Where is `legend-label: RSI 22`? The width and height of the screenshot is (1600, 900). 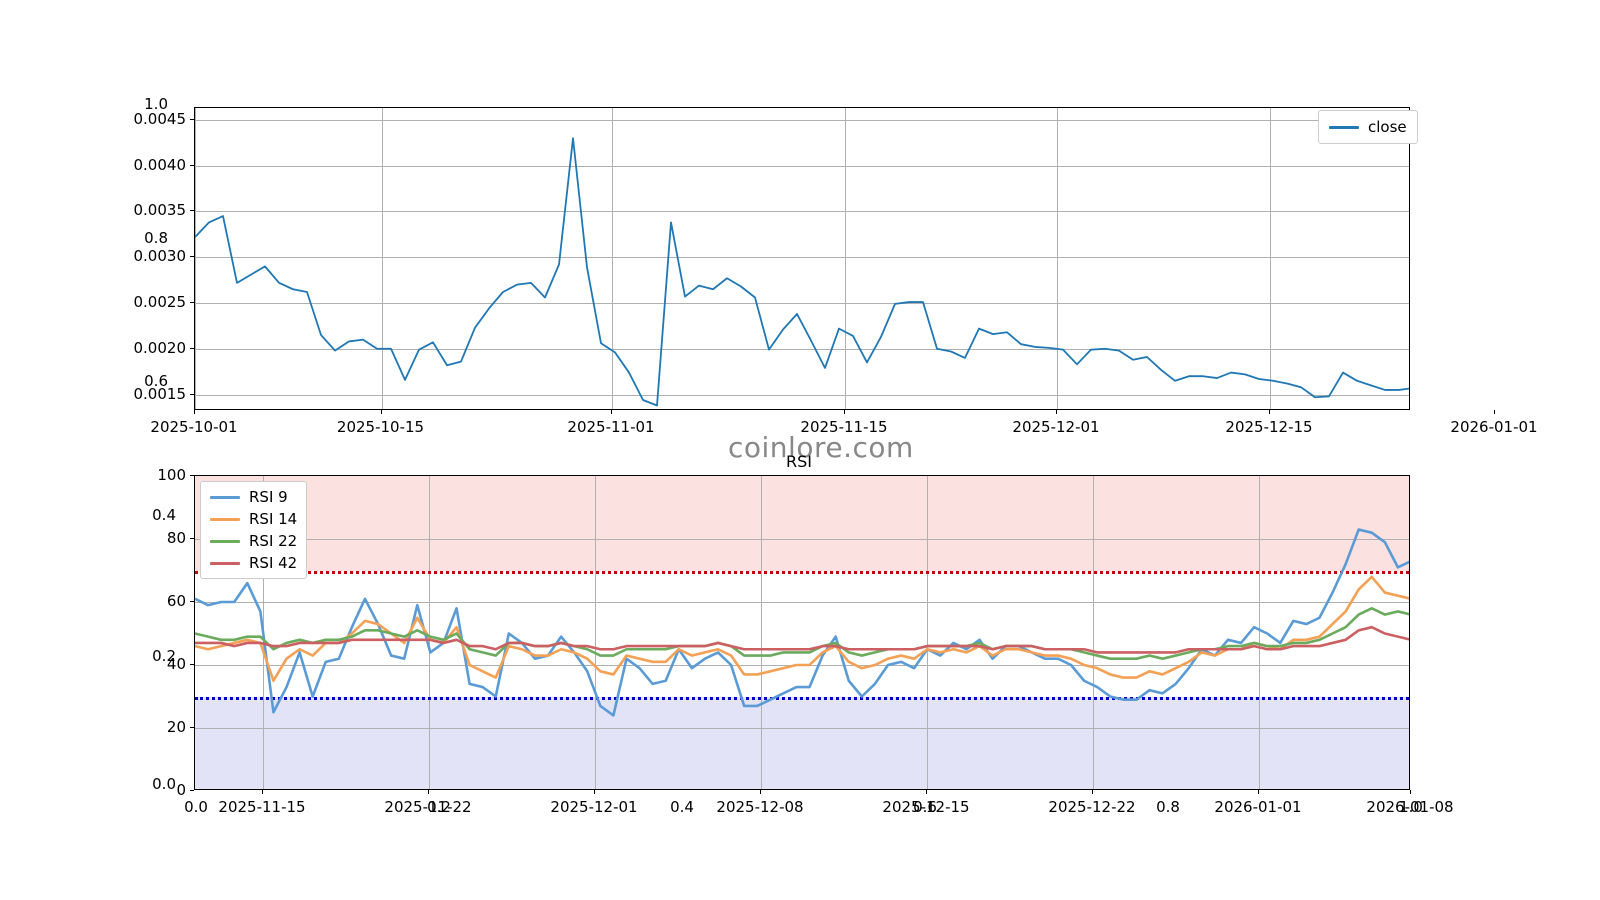
legend-label: RSI 22 is located at coordinates (273, 541).